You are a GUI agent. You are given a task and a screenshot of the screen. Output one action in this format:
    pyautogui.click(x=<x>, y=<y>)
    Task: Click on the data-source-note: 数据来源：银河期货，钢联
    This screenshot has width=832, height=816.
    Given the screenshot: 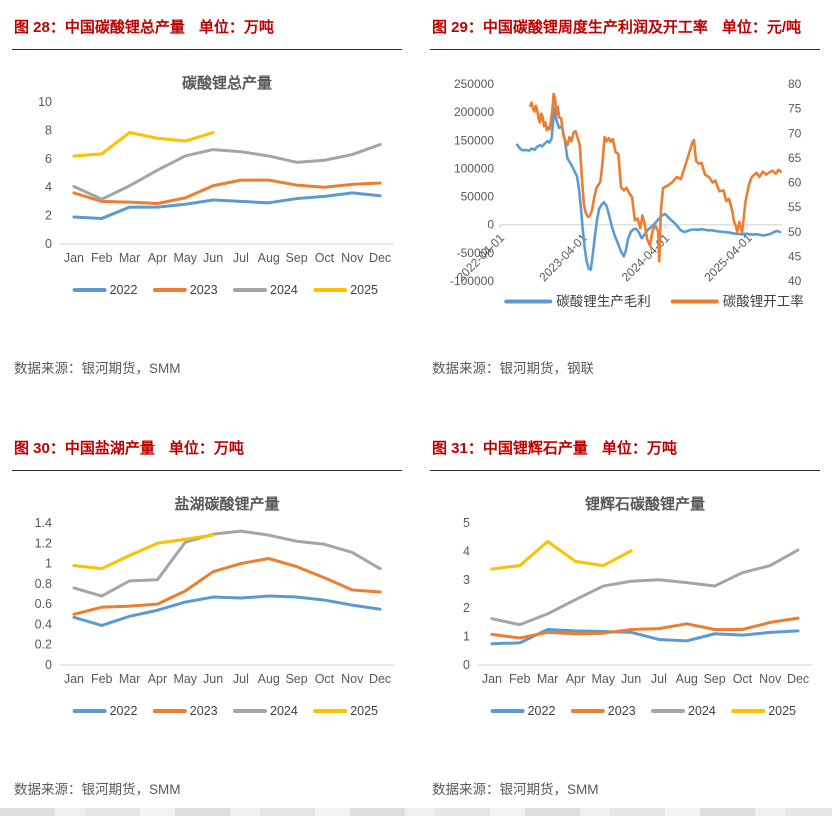 What is the action you would take?
    pyautogui.click(x=513, y=368)
    